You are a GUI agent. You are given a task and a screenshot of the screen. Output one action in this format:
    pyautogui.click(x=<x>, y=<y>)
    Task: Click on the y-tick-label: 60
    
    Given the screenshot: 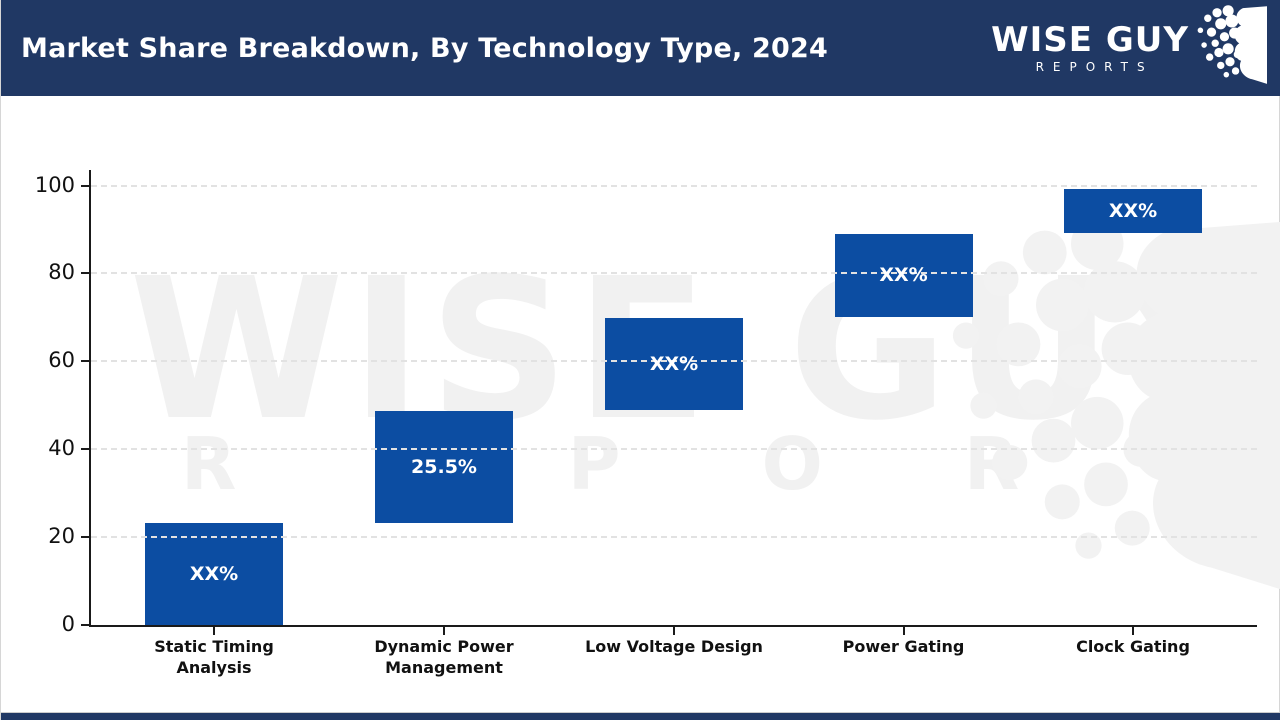 What is the action you would take?
    pyautogui.click(x=61, y=360)
    